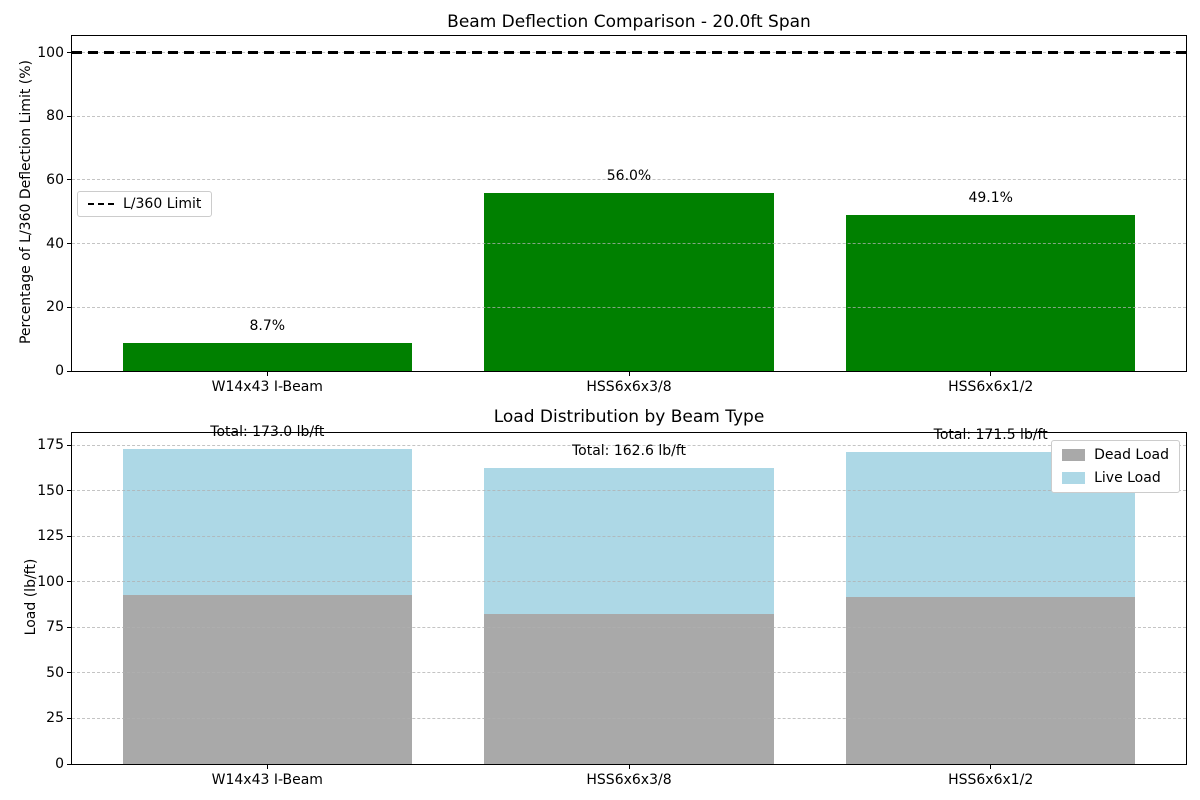 This screenshot has width=1200, height=800. Describe the element at coordinates (1131, 455) in the screenshot. I see `dead-load-legend-label: Dead Load` at that location.